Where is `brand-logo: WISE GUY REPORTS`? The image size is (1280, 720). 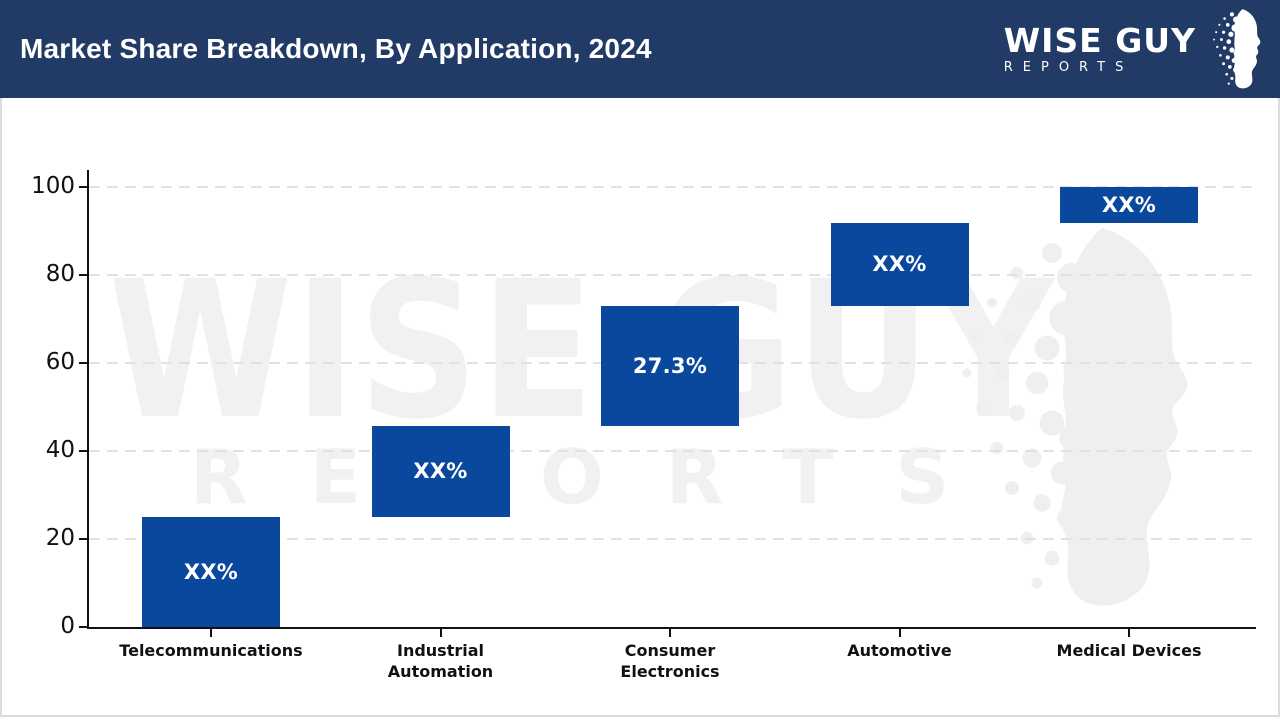
brand-logo: WISE GUY REPORTS is located at coordinates (1135, 49).